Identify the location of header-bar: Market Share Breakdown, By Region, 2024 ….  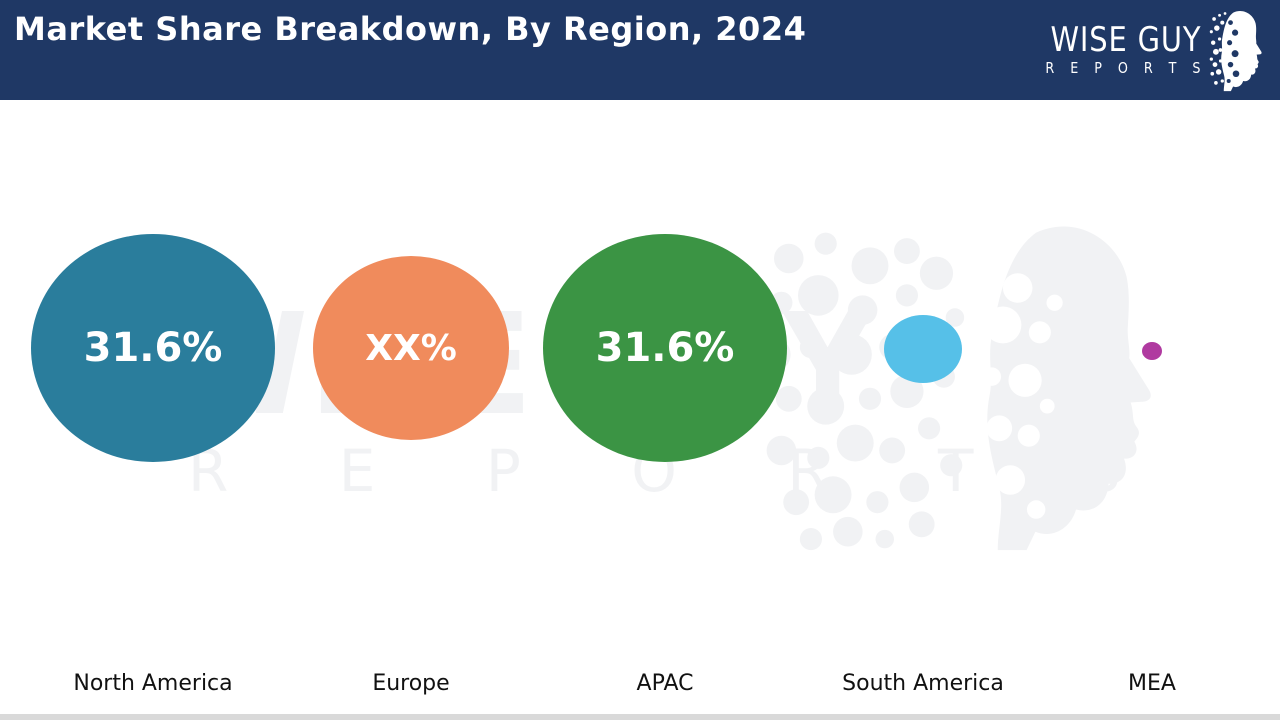
(640, 50).